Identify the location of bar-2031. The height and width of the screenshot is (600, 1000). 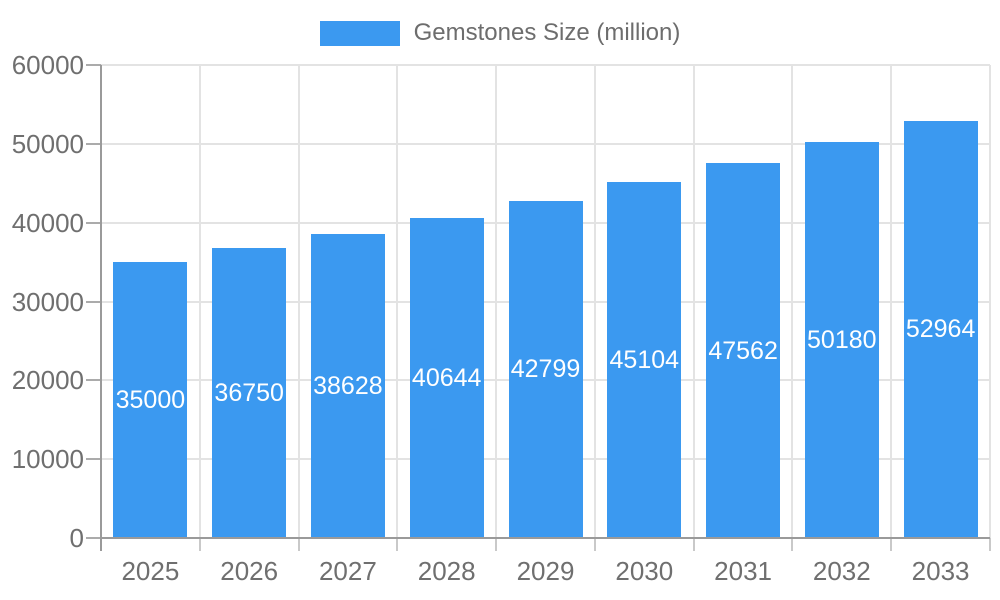
(743, 350).